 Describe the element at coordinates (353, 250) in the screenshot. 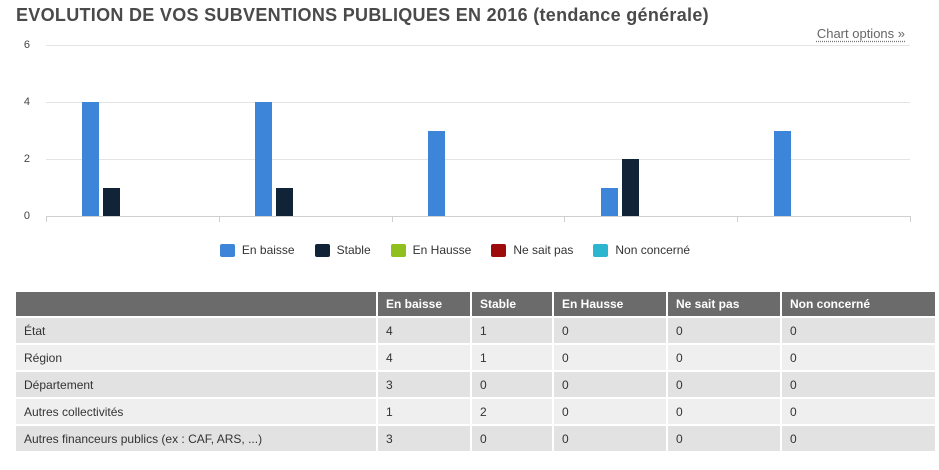

I see `legend-label: Stable` at that location.